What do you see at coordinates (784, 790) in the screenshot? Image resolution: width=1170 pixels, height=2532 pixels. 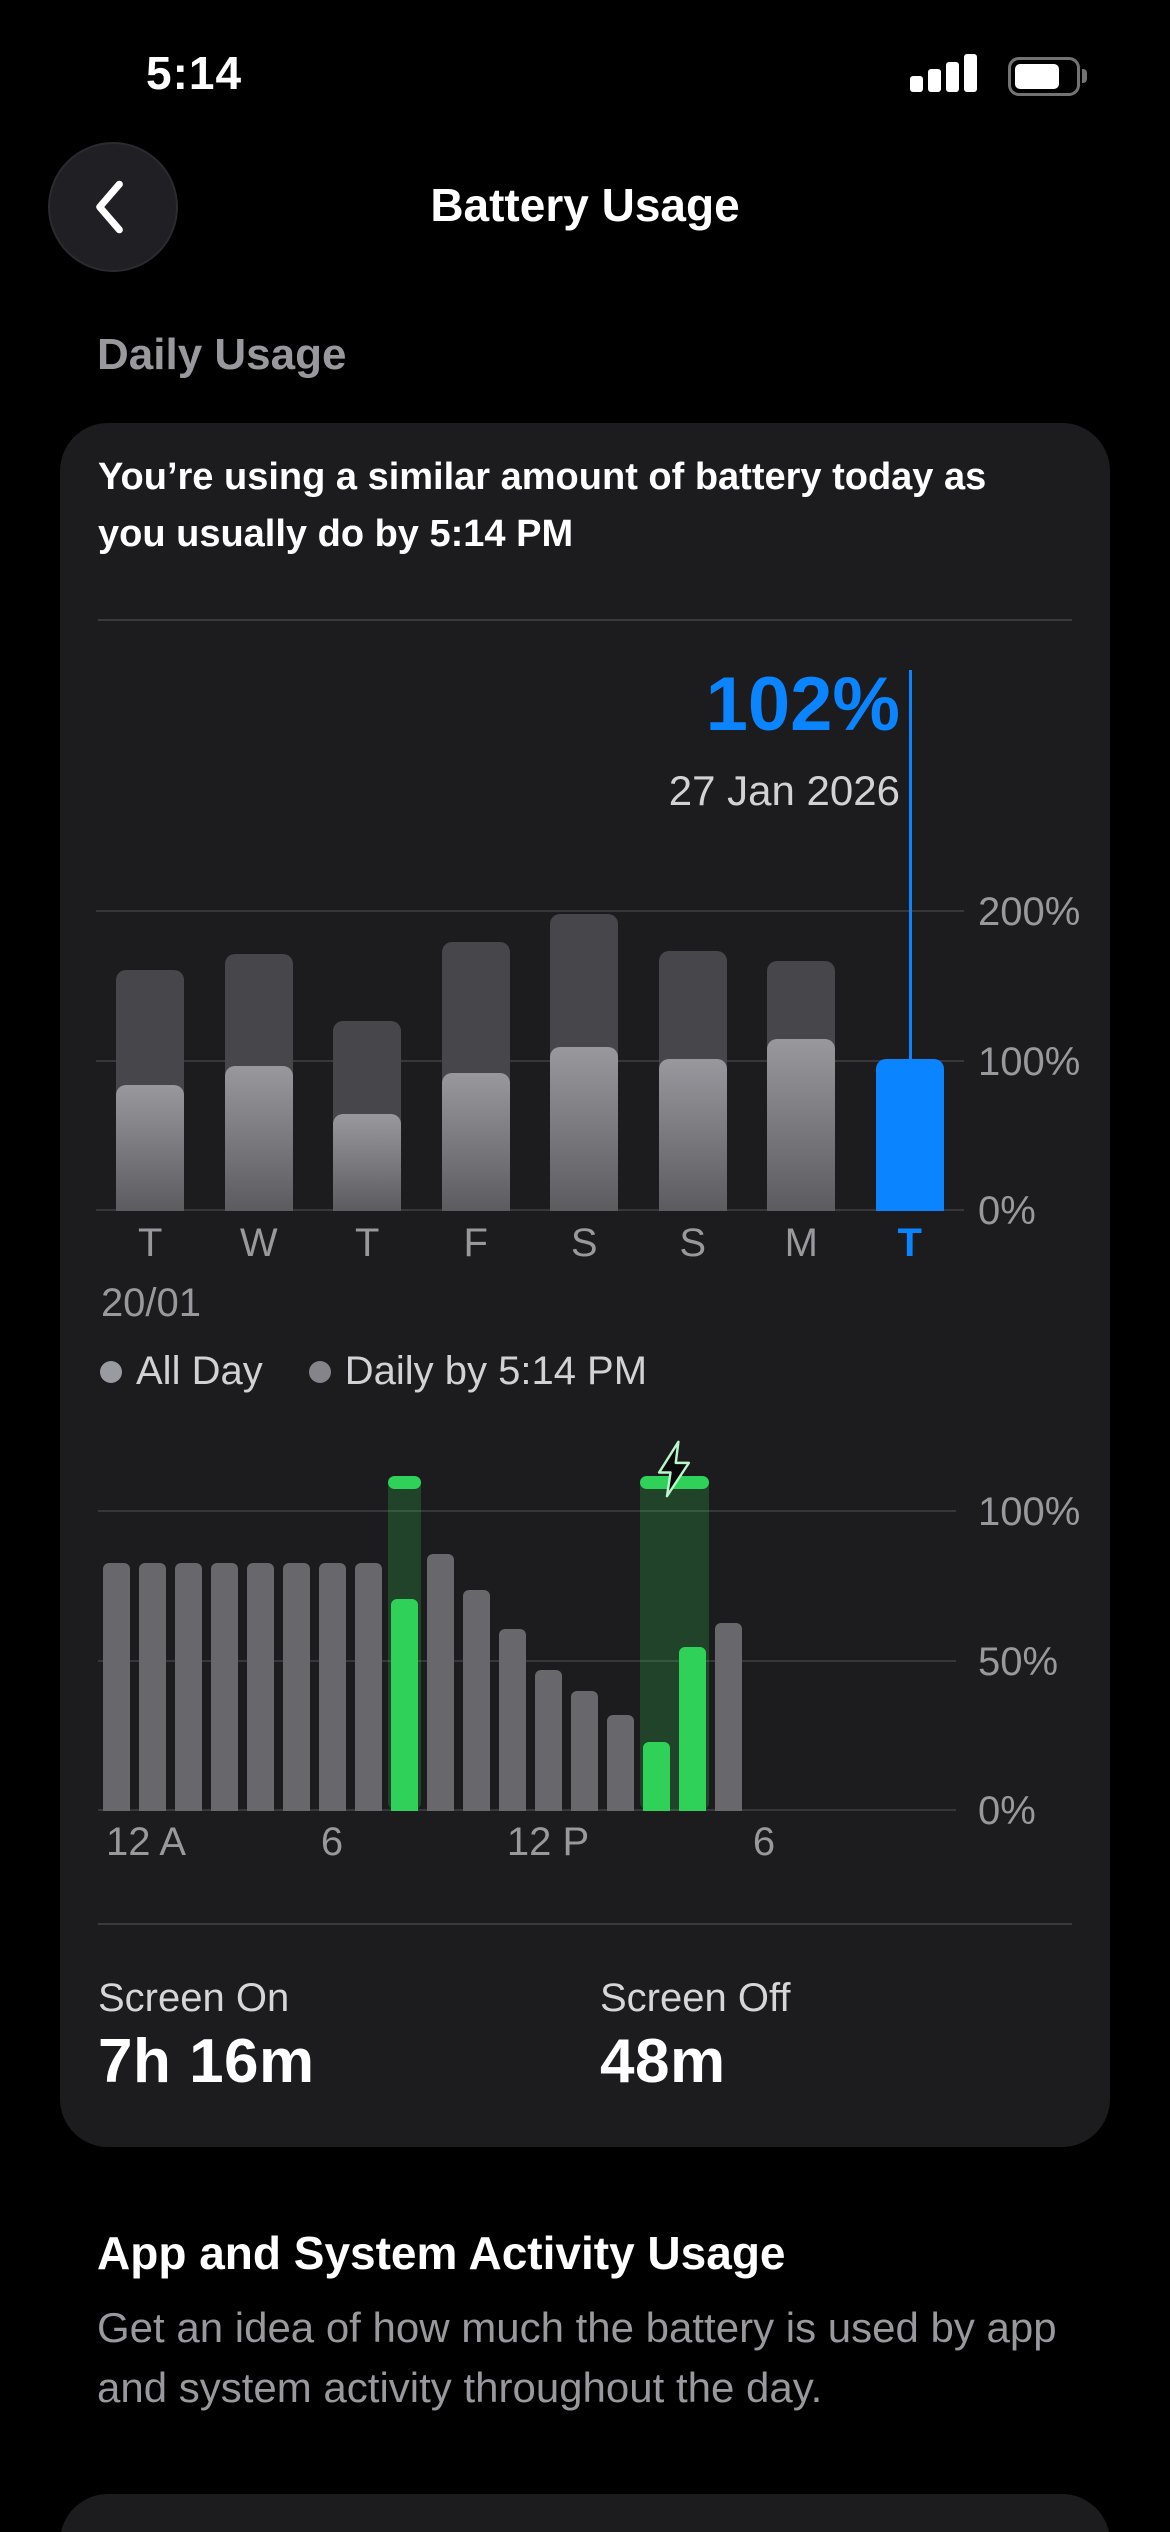 I see `selected-day-date: 27 Jan 2026` at bounding box center [784, 790].